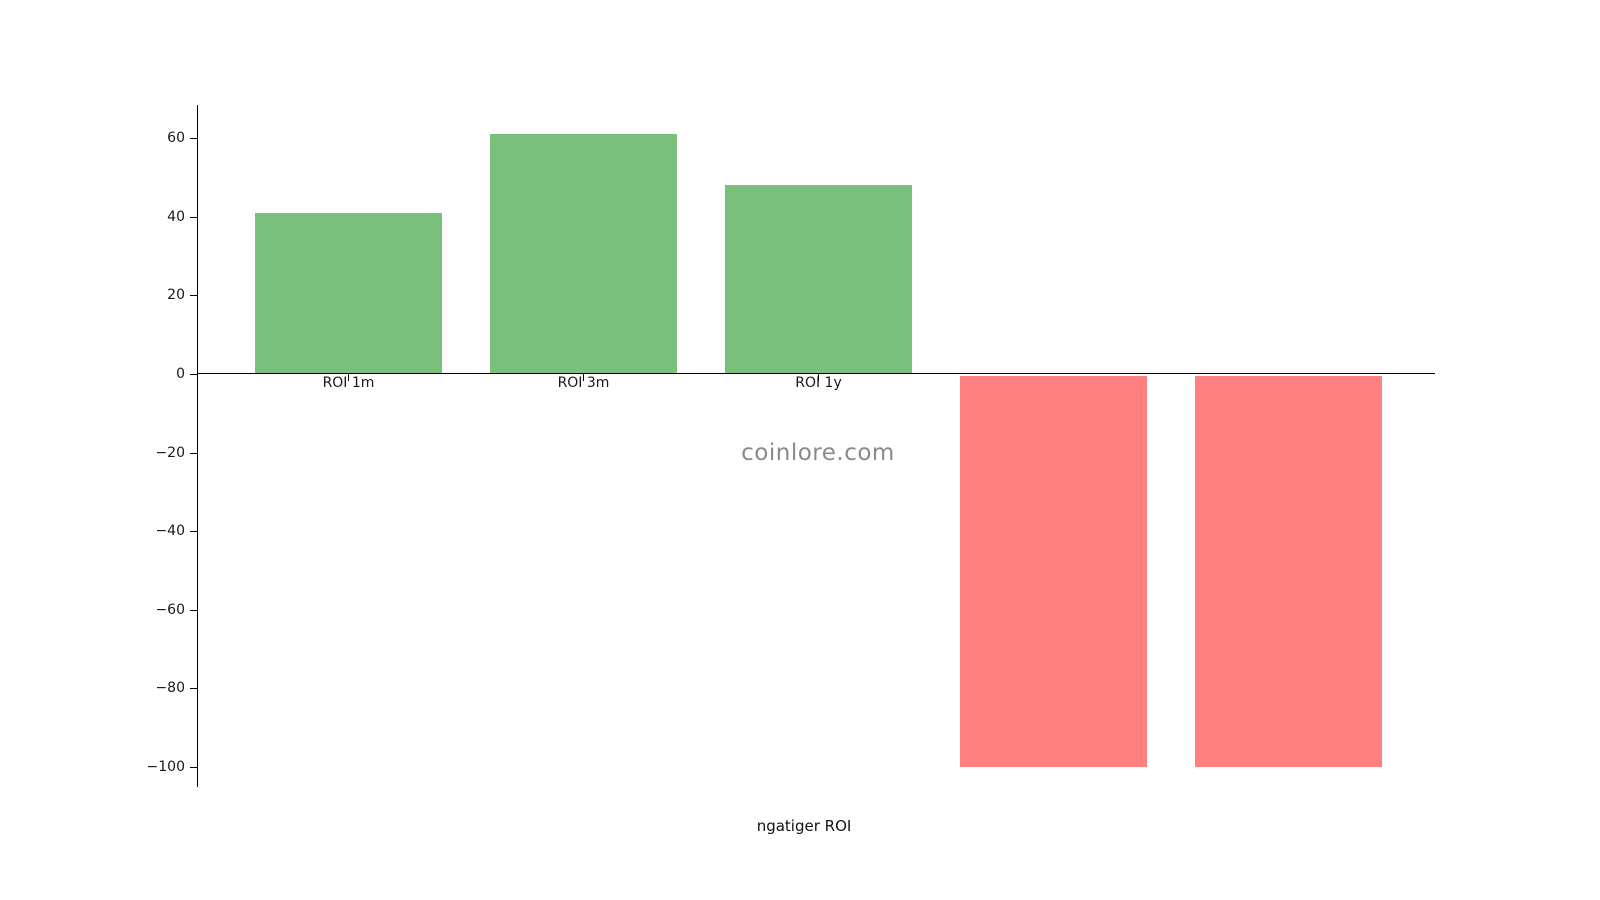 The width and height of the screenshot is (1600, 900). I want to click on y-tick-label: −100, so click(165, 767).